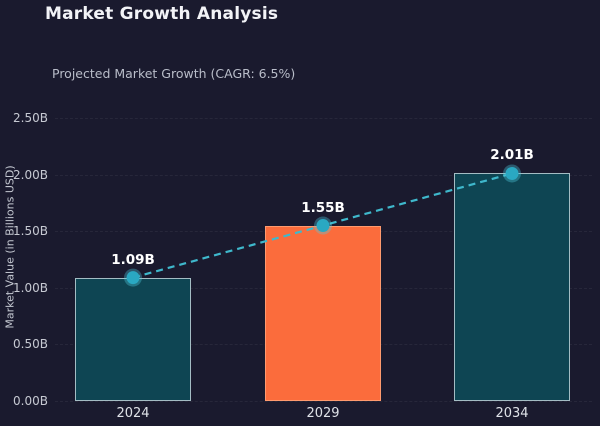  Describe the element at coordinates (133, 339) in the screenshot. I see `bar-2024` at that location.